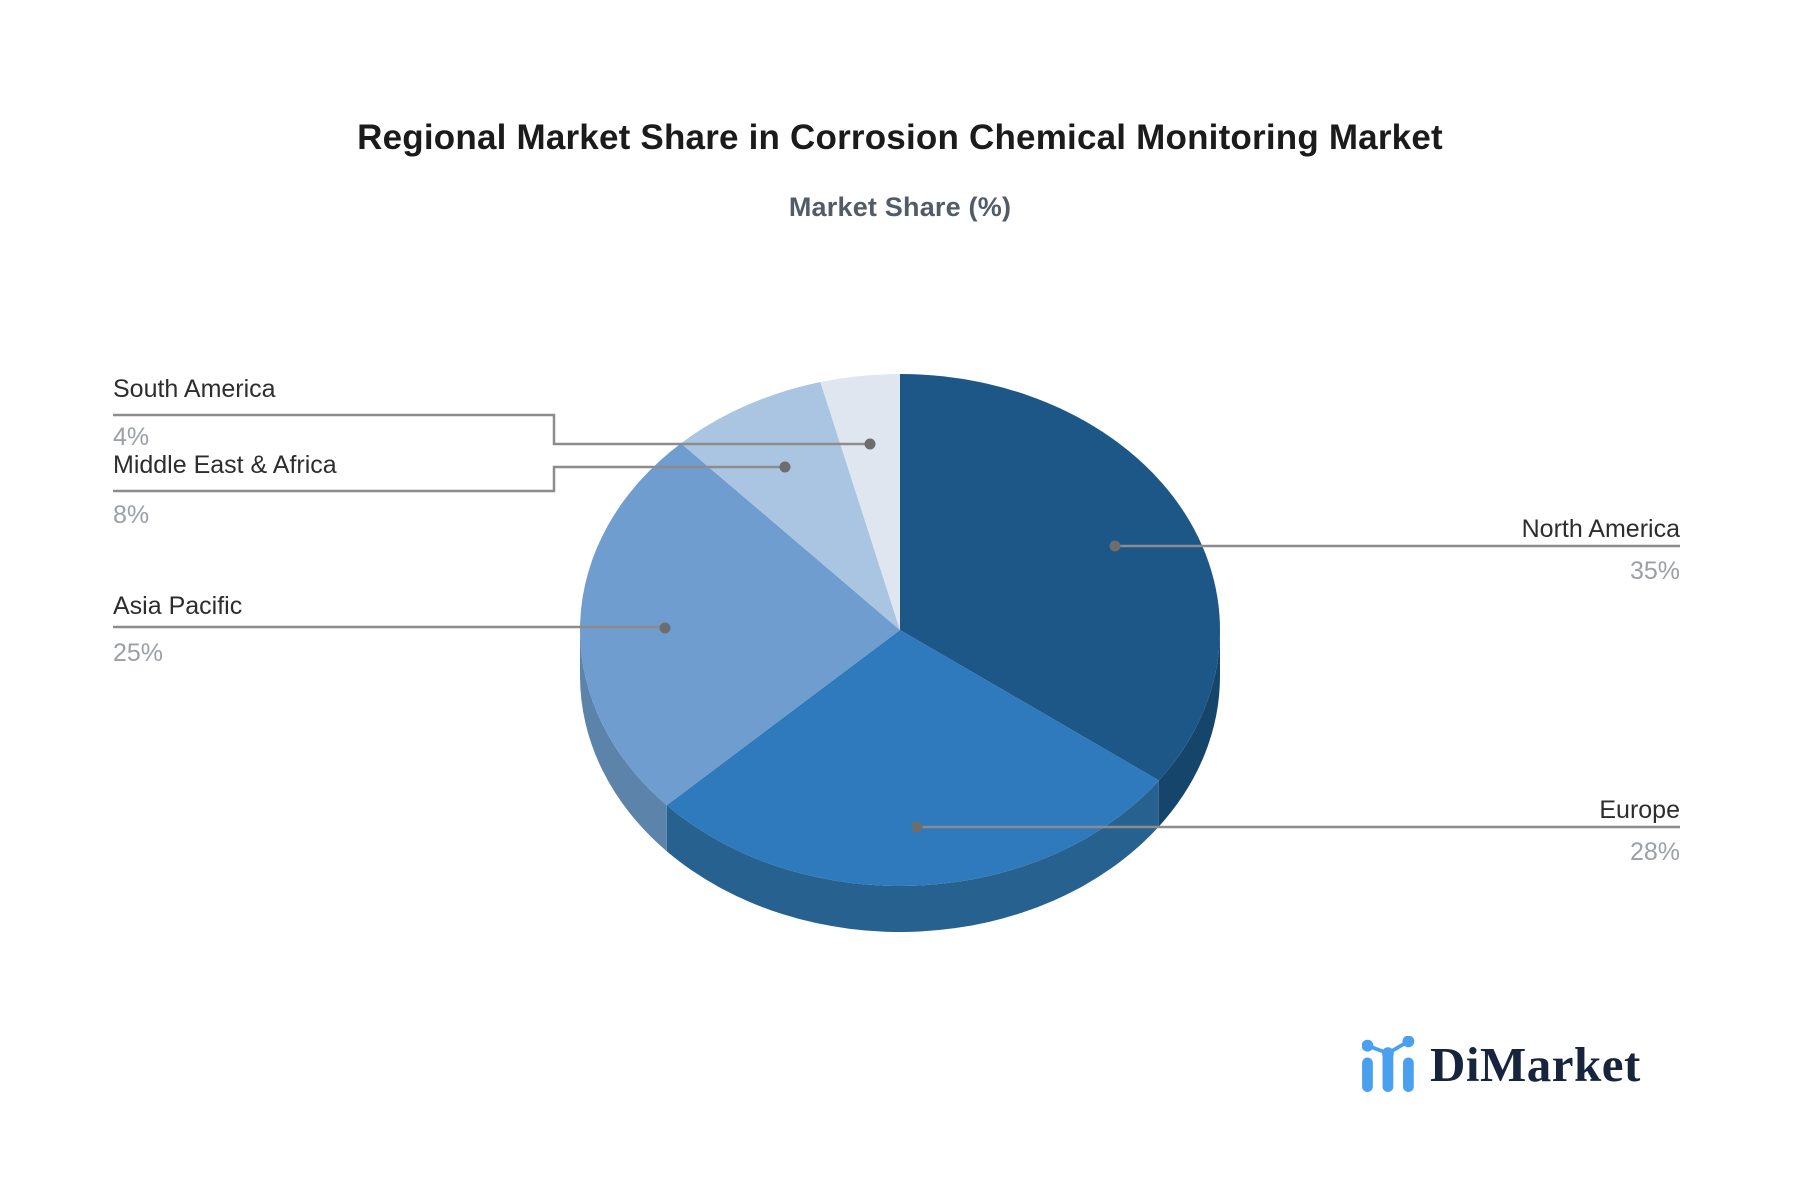 Image resolution: width=1800 pixels, height=1196 pixels. Describe the element at coordinates (131, 515) in the screenshot. I see `slice-percent-middle-east-africa: 8%` at that location.